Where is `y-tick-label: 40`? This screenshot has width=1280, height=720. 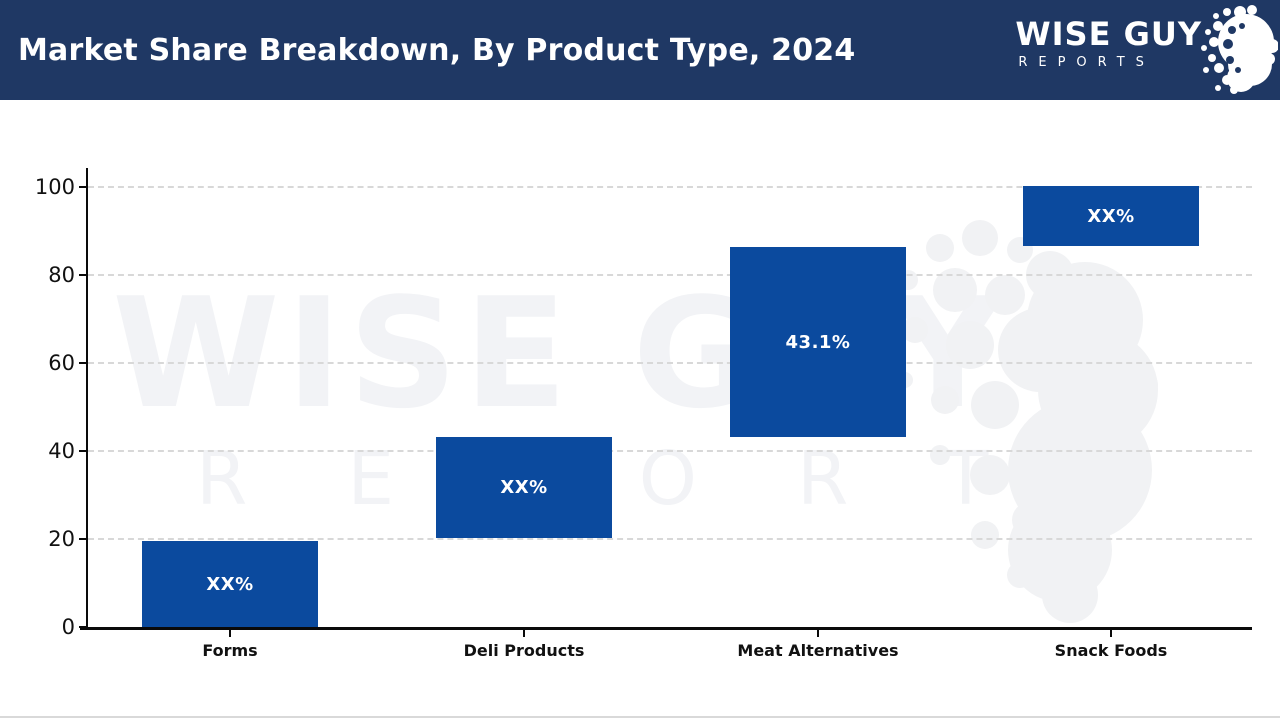
y-tick-label: 40 is located at coordinates (61, 451).